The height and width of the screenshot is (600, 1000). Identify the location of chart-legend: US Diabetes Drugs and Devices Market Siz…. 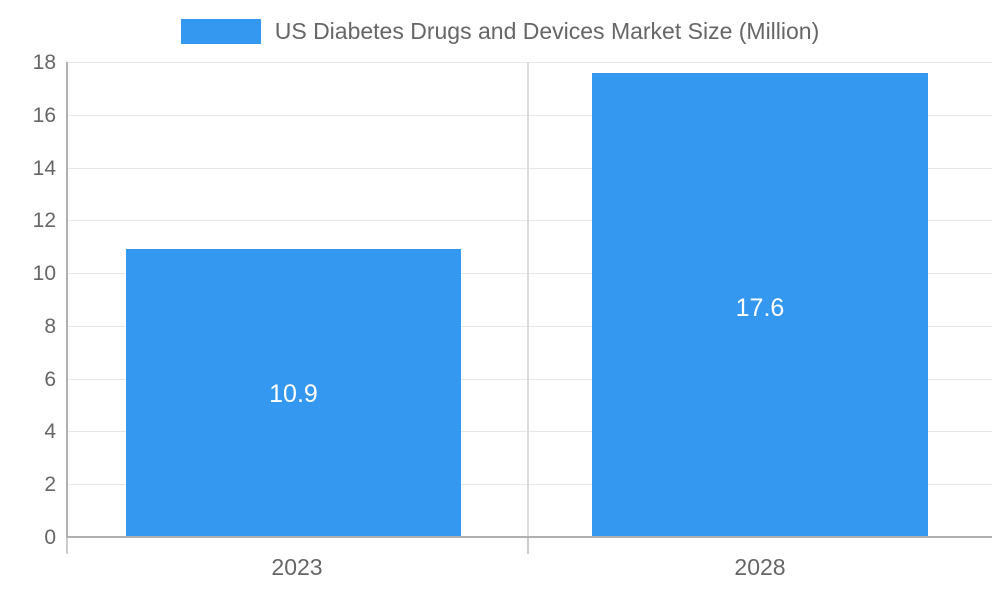
(500, 31).